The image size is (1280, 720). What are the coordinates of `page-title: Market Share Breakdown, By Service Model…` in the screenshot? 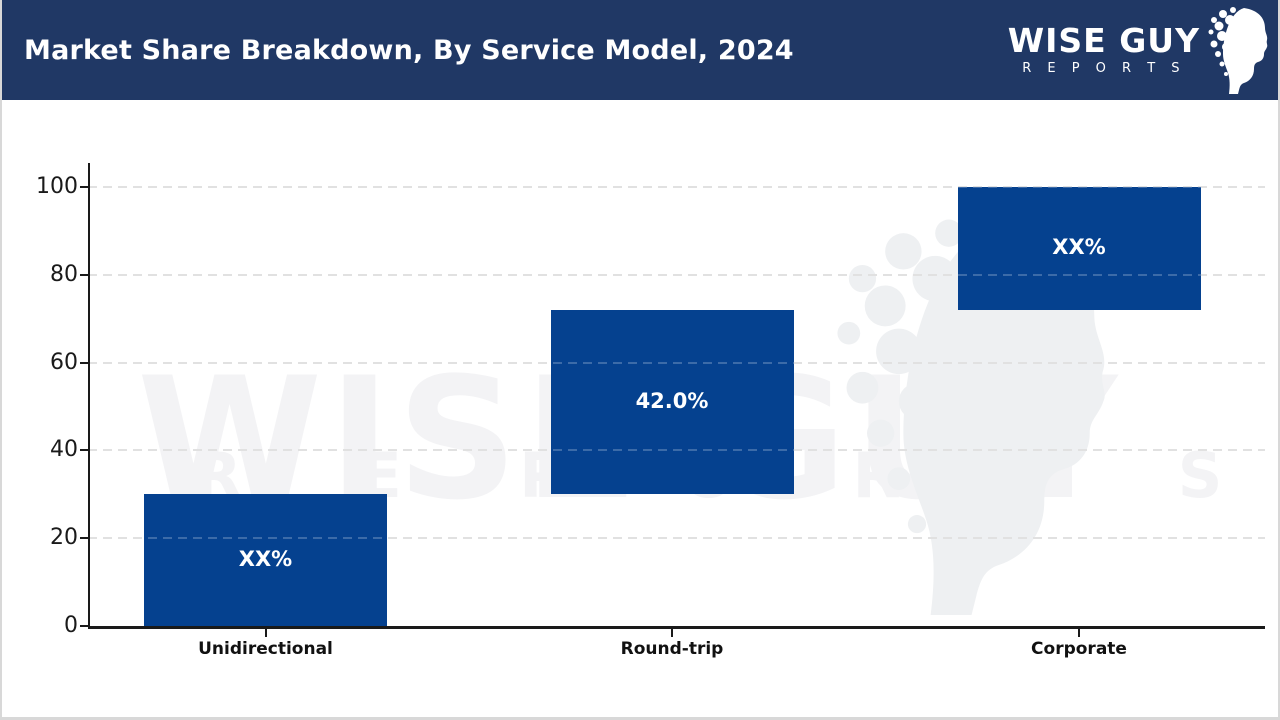 It's located at (409, 50).